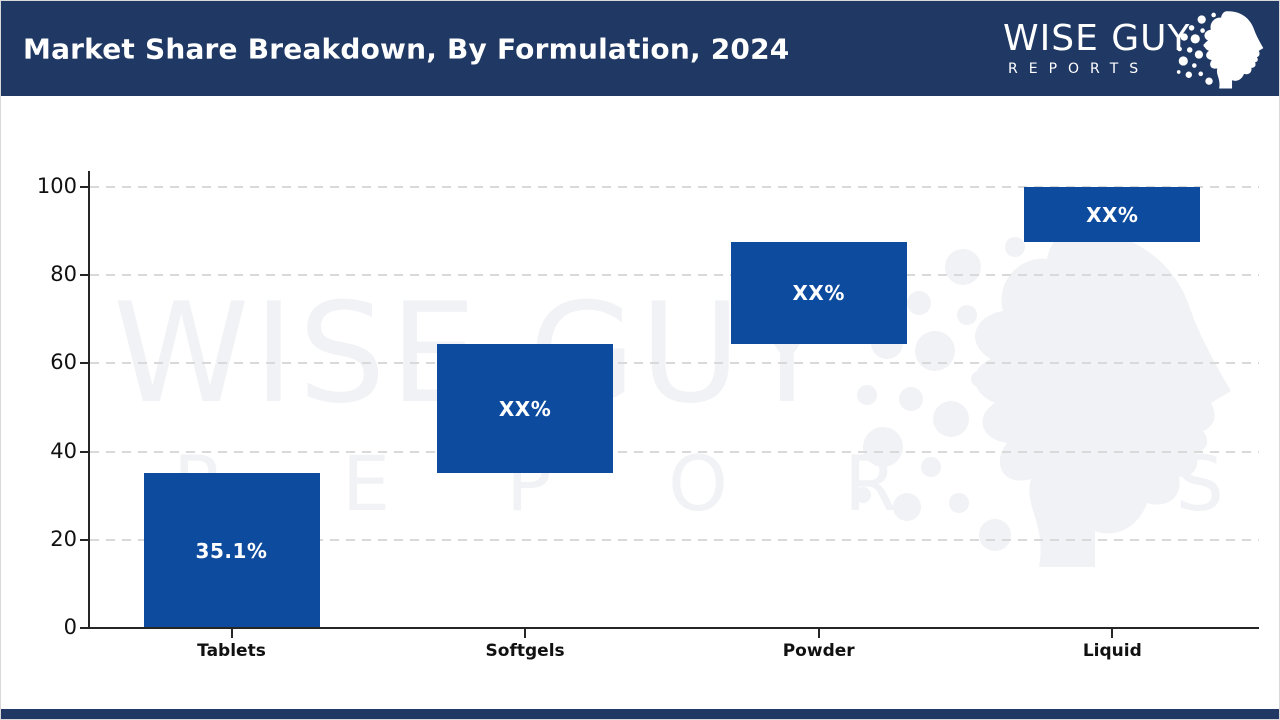 This screenshot has width=1280, height=720. What do you see at coordinates (1079, 69) in the screenshot?
I see `brand-subname: REPORTS` at bounding box center [1079, 69].